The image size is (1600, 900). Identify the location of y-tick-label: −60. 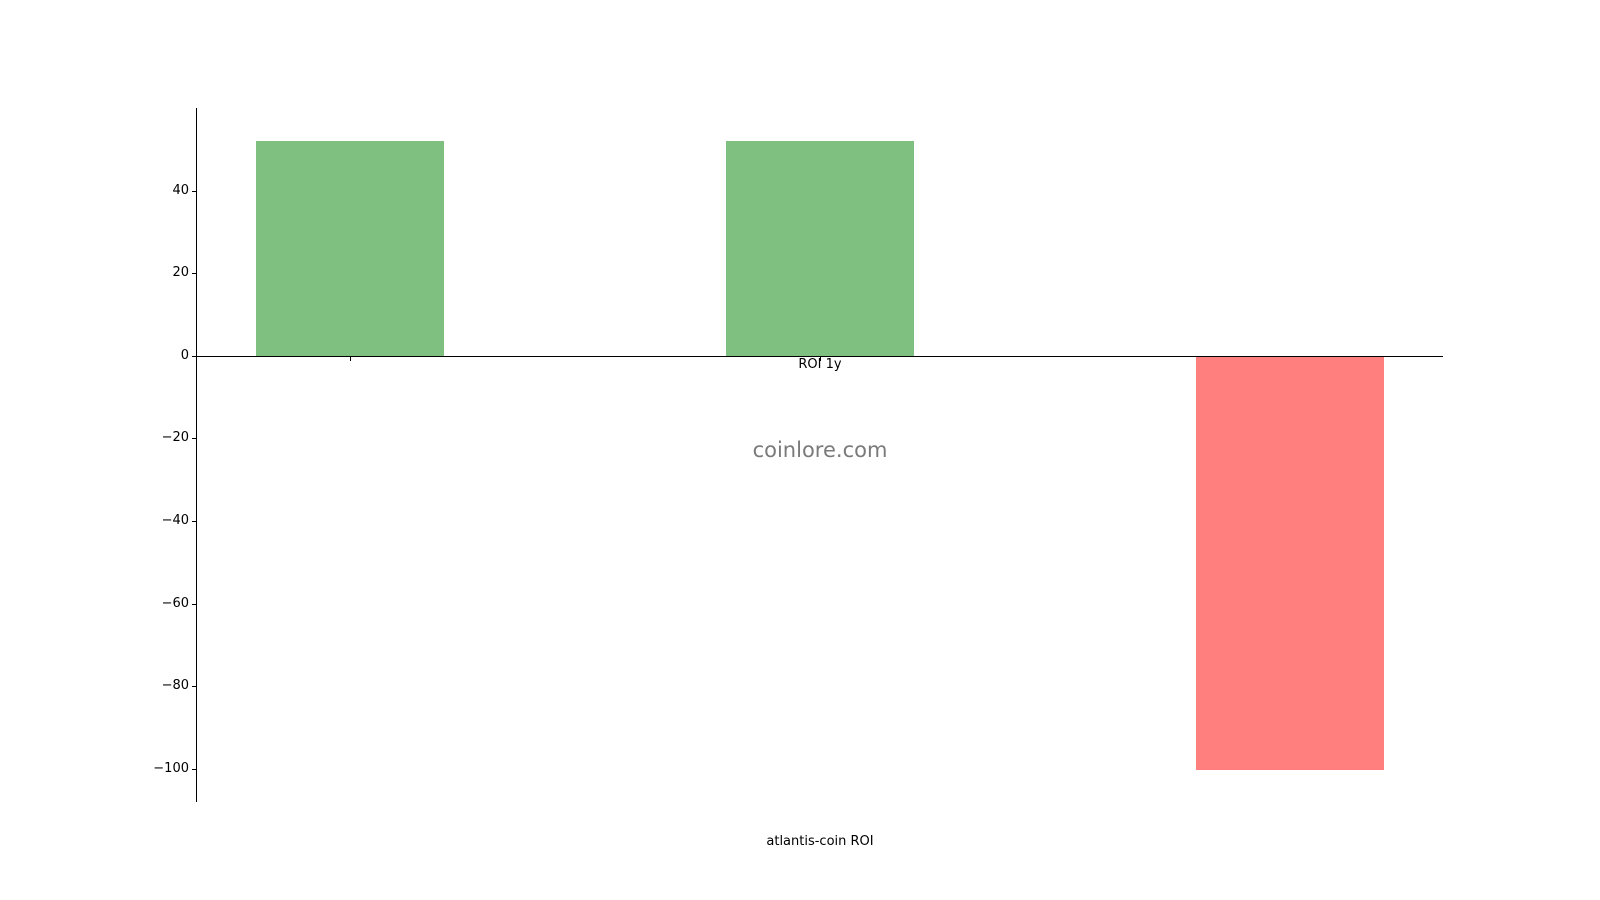
(175, 603).